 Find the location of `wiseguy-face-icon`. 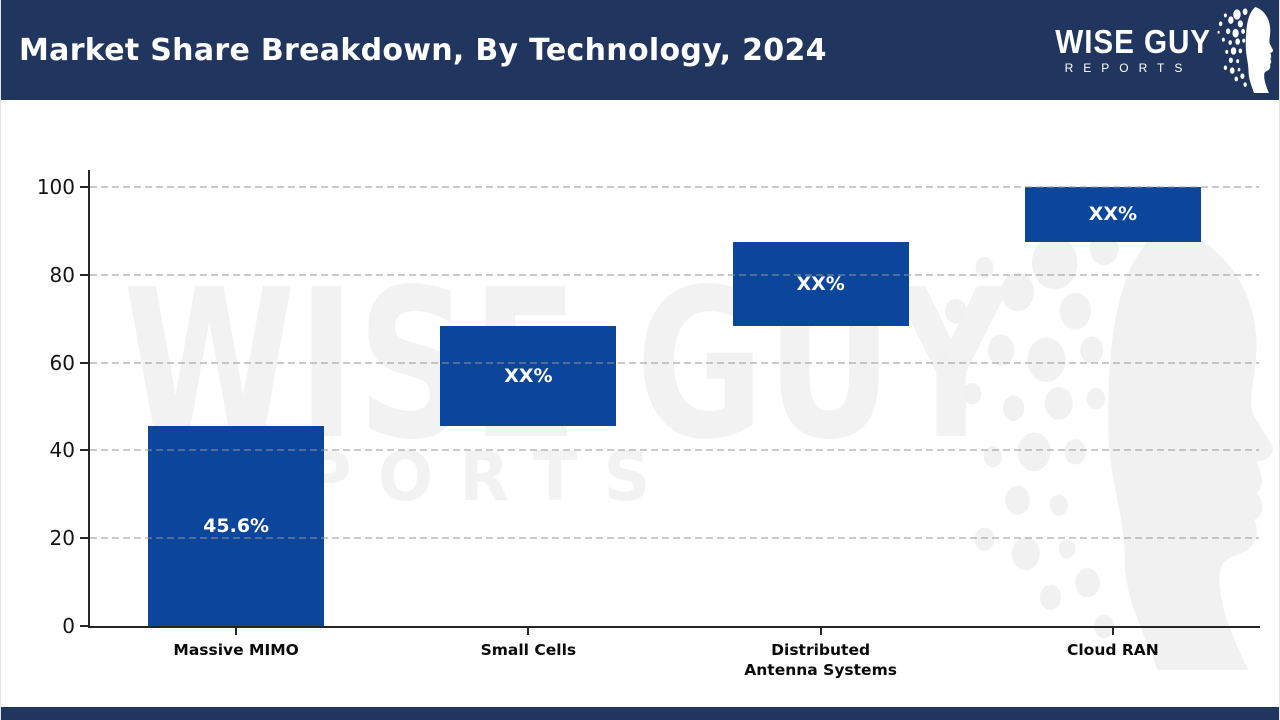

wiseguy-face-icon is located at coordinates (1245, 50).